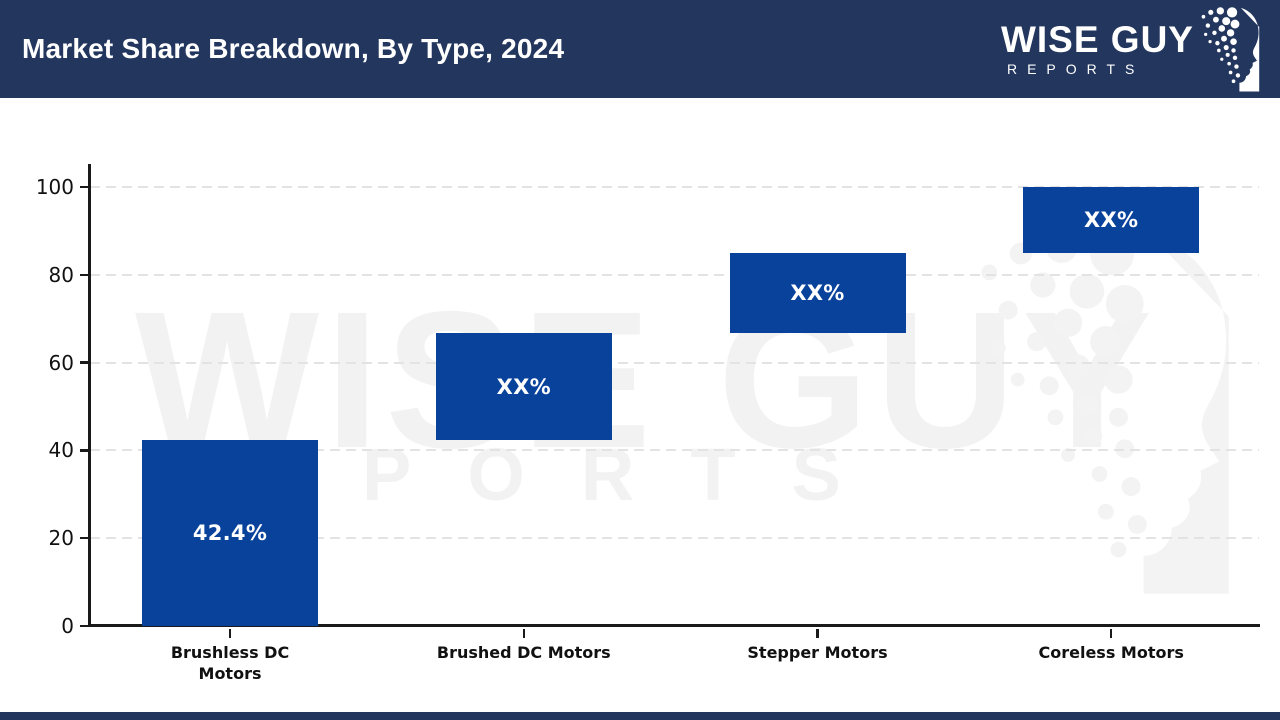 The width and height of the screenshot is (1280, 720). I want to click on watermark-reports: PORTS, so click(629, 474).